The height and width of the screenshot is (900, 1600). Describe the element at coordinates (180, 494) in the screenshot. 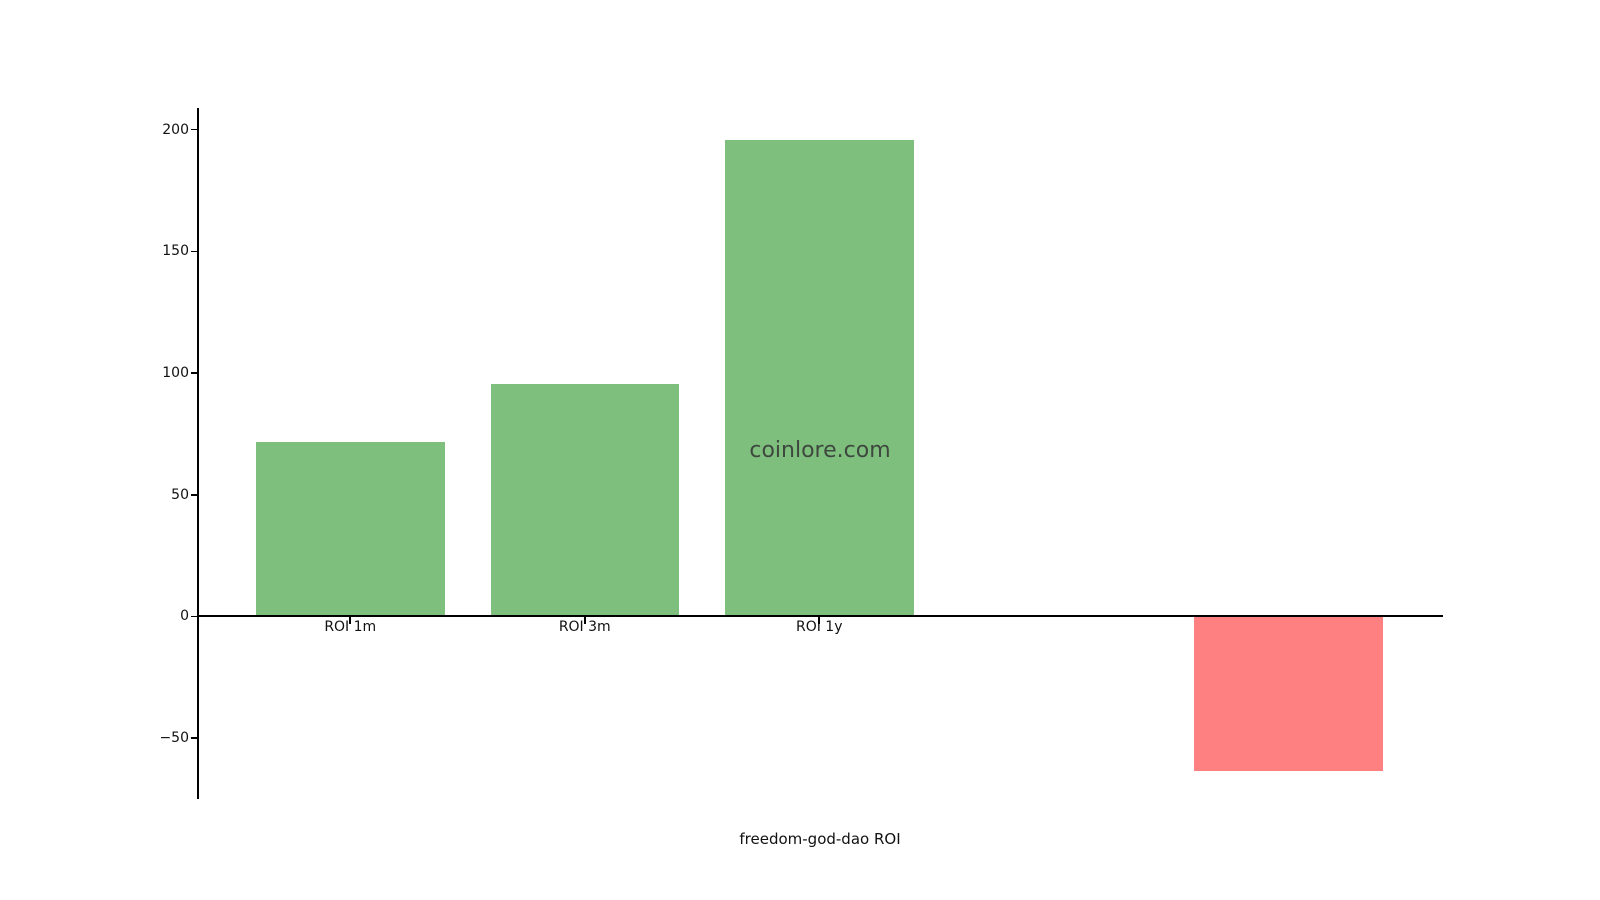

I see `y-tick-label: 50` at that location.